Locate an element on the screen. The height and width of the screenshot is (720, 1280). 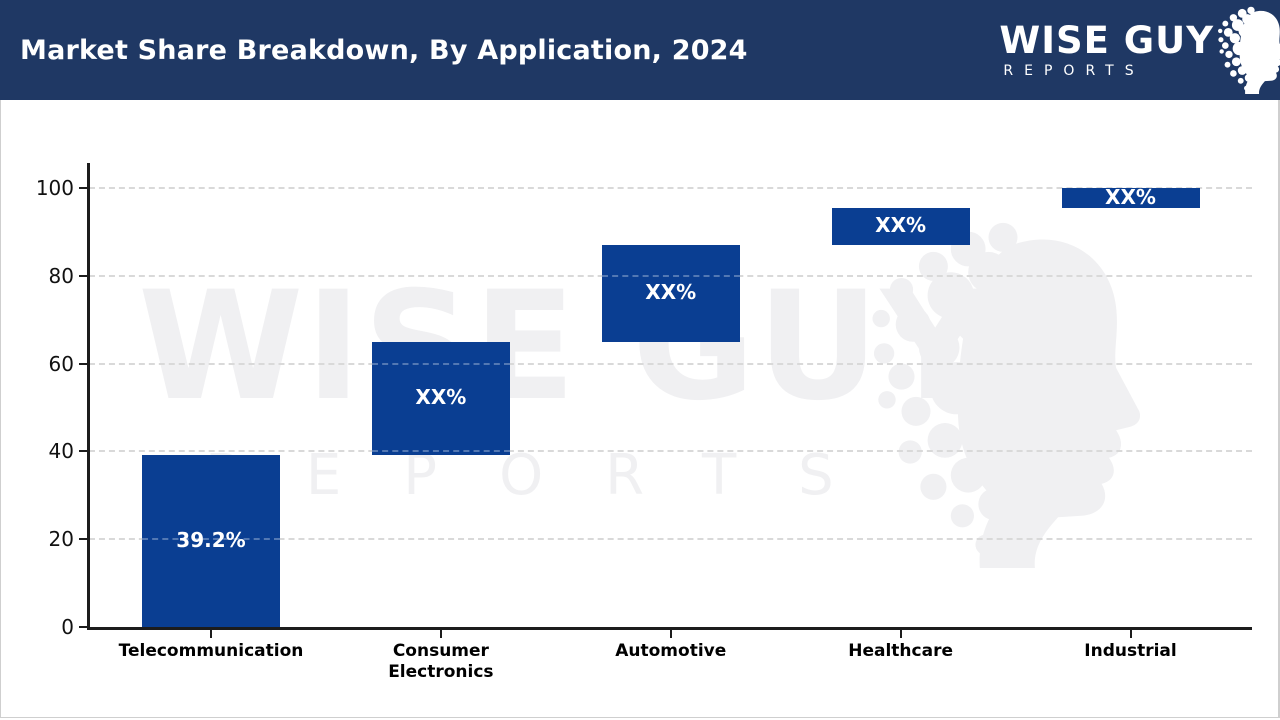
x-axis-line is located at coordinates (669, 628).